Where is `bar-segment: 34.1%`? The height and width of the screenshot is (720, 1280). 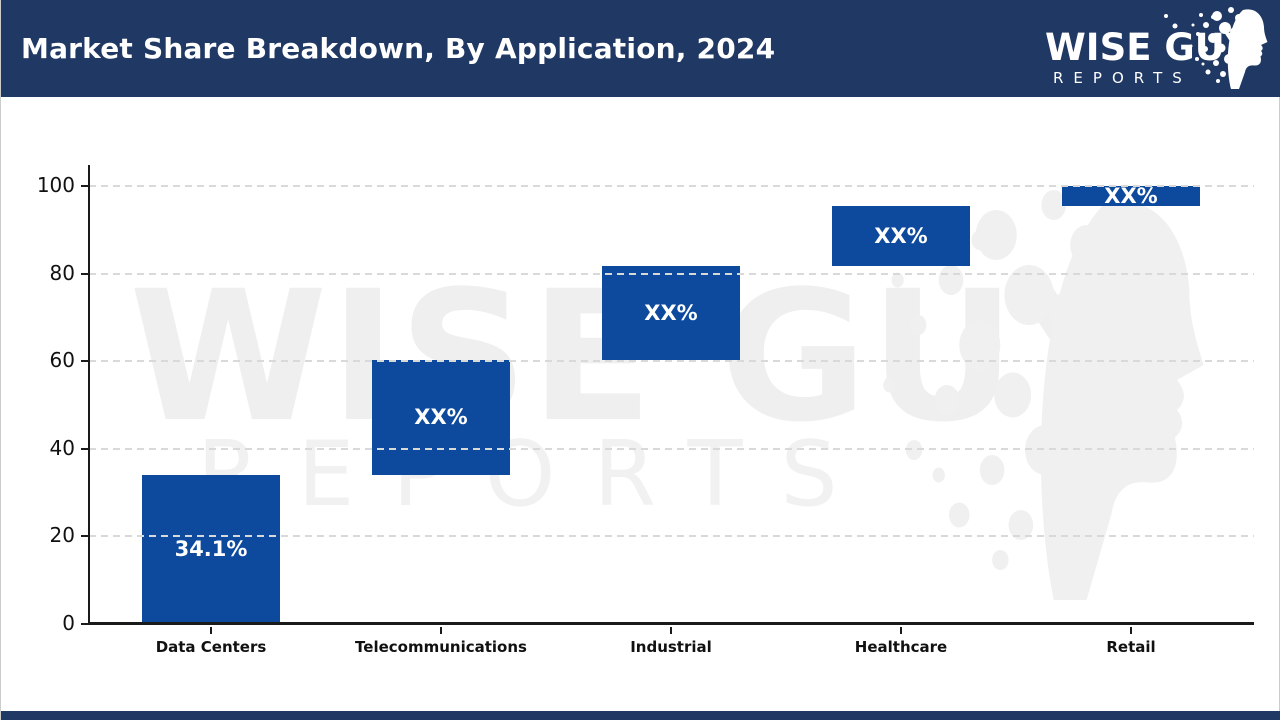
bar-segment: 34.1% is located at coordinates (211, 549).